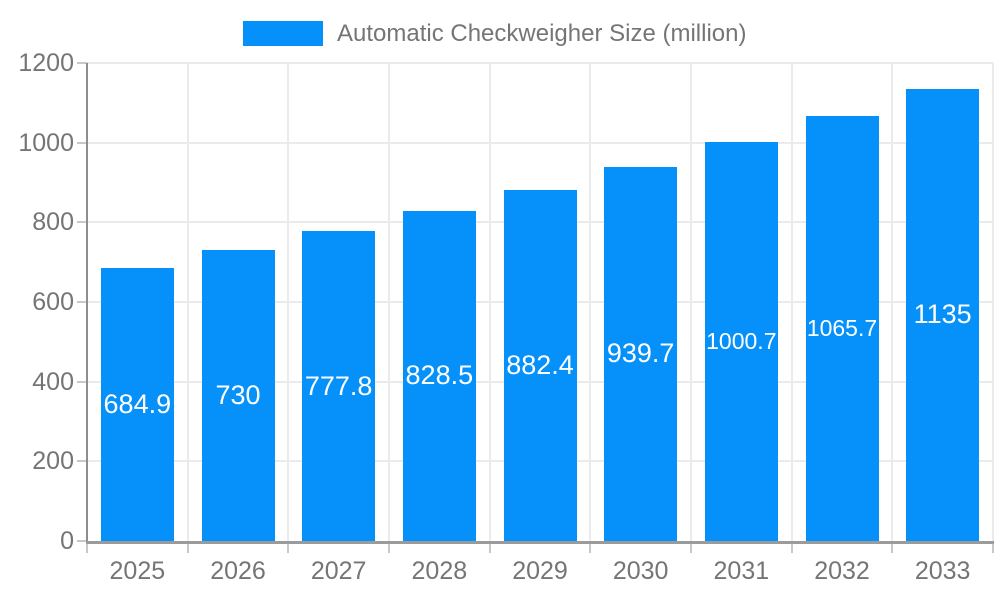 The height and width of the screenshot is (600, 1000). What do you see at coordinates (53, 222) in the screenshot?
I see `y-axis-tick-label: 800` at bounding box center [53, 222].